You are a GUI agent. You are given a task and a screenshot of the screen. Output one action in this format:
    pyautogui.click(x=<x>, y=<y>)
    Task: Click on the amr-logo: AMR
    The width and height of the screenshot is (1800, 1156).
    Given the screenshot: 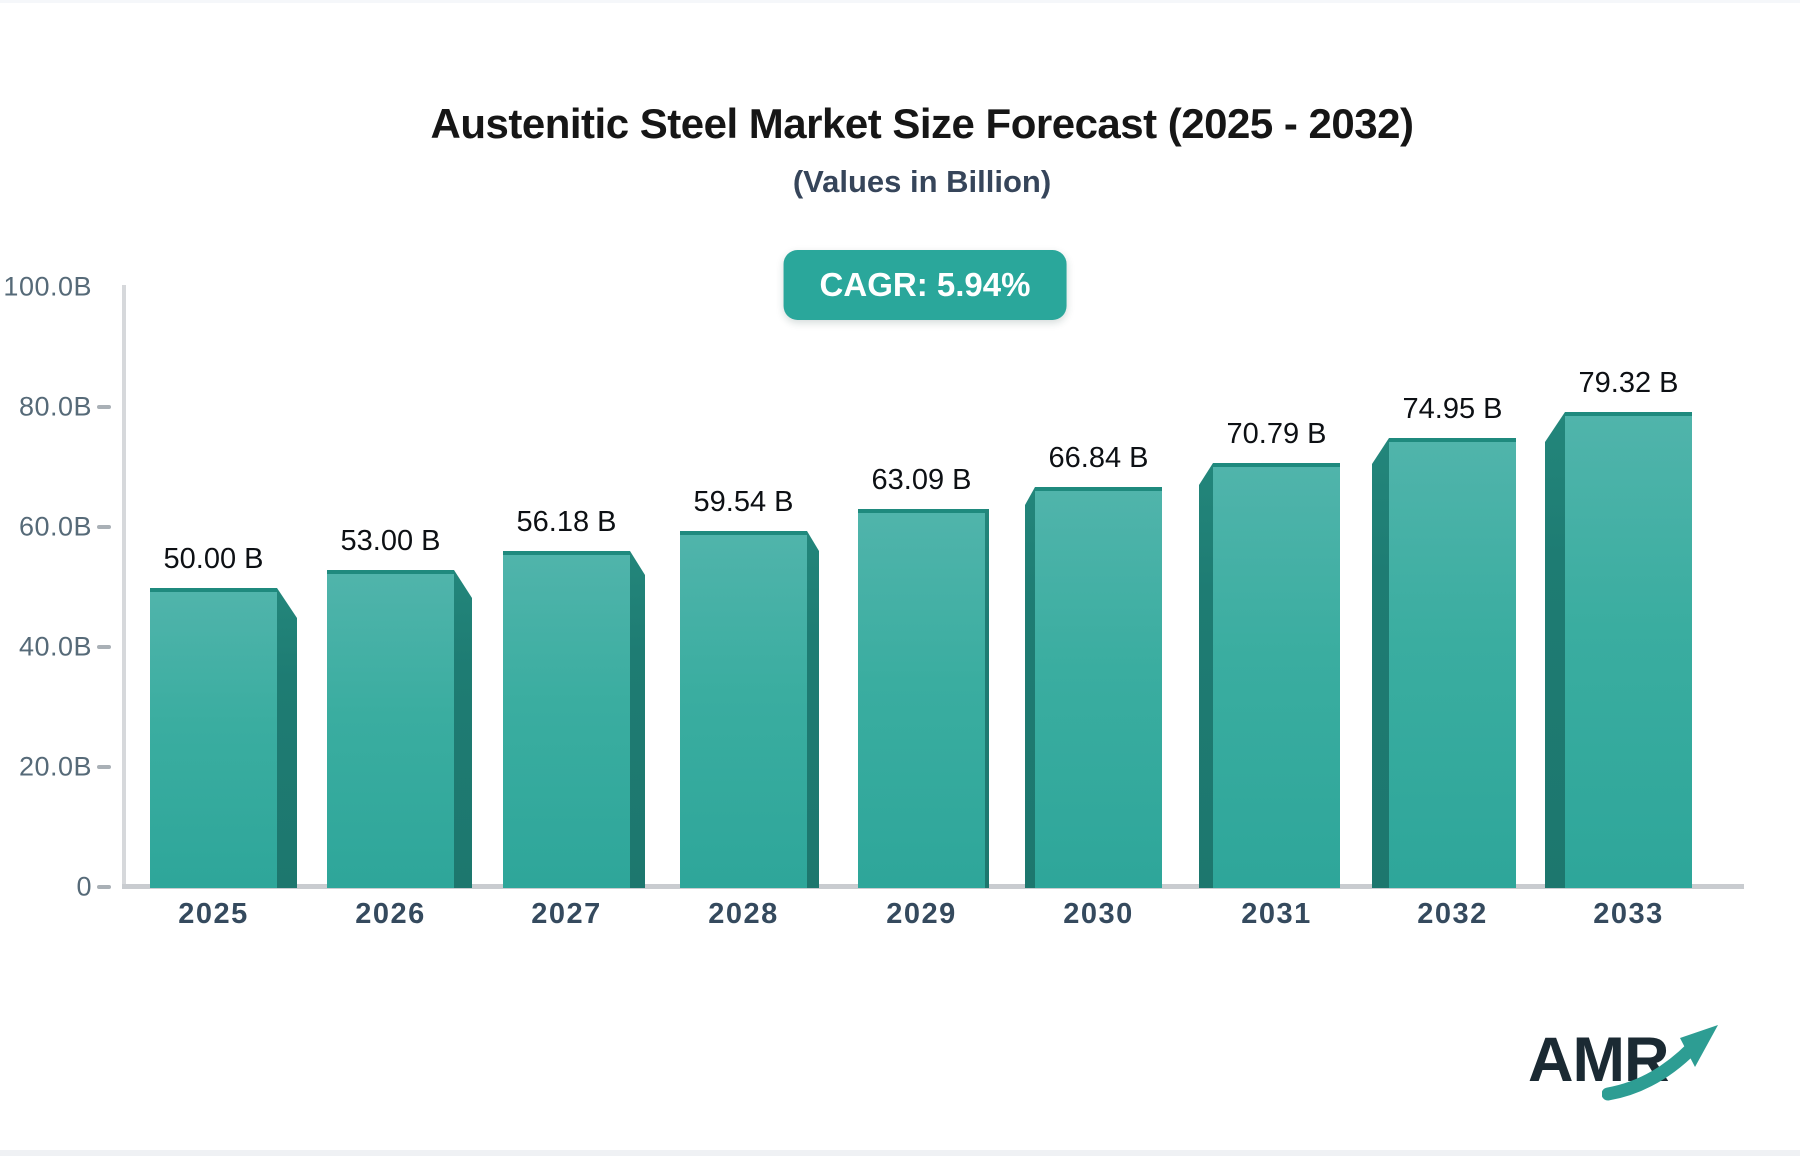 What is the action you would take?
    pyautogui.click(x=1623, y=1063)
    